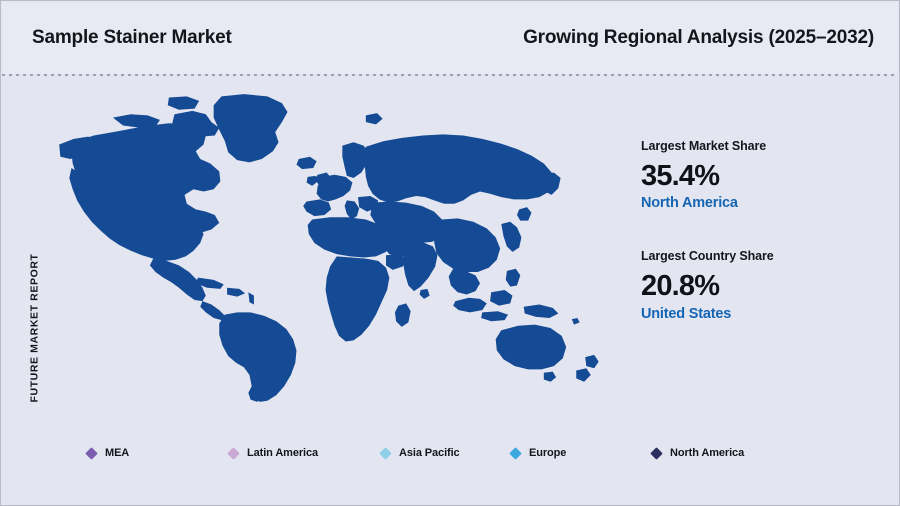 Image resolution: width=900 pixels, height=506 pixels. What do you see at coordinates (356, 160) in the screenshot?
I see `region-scandinavia` at bounding box center [356, 160].